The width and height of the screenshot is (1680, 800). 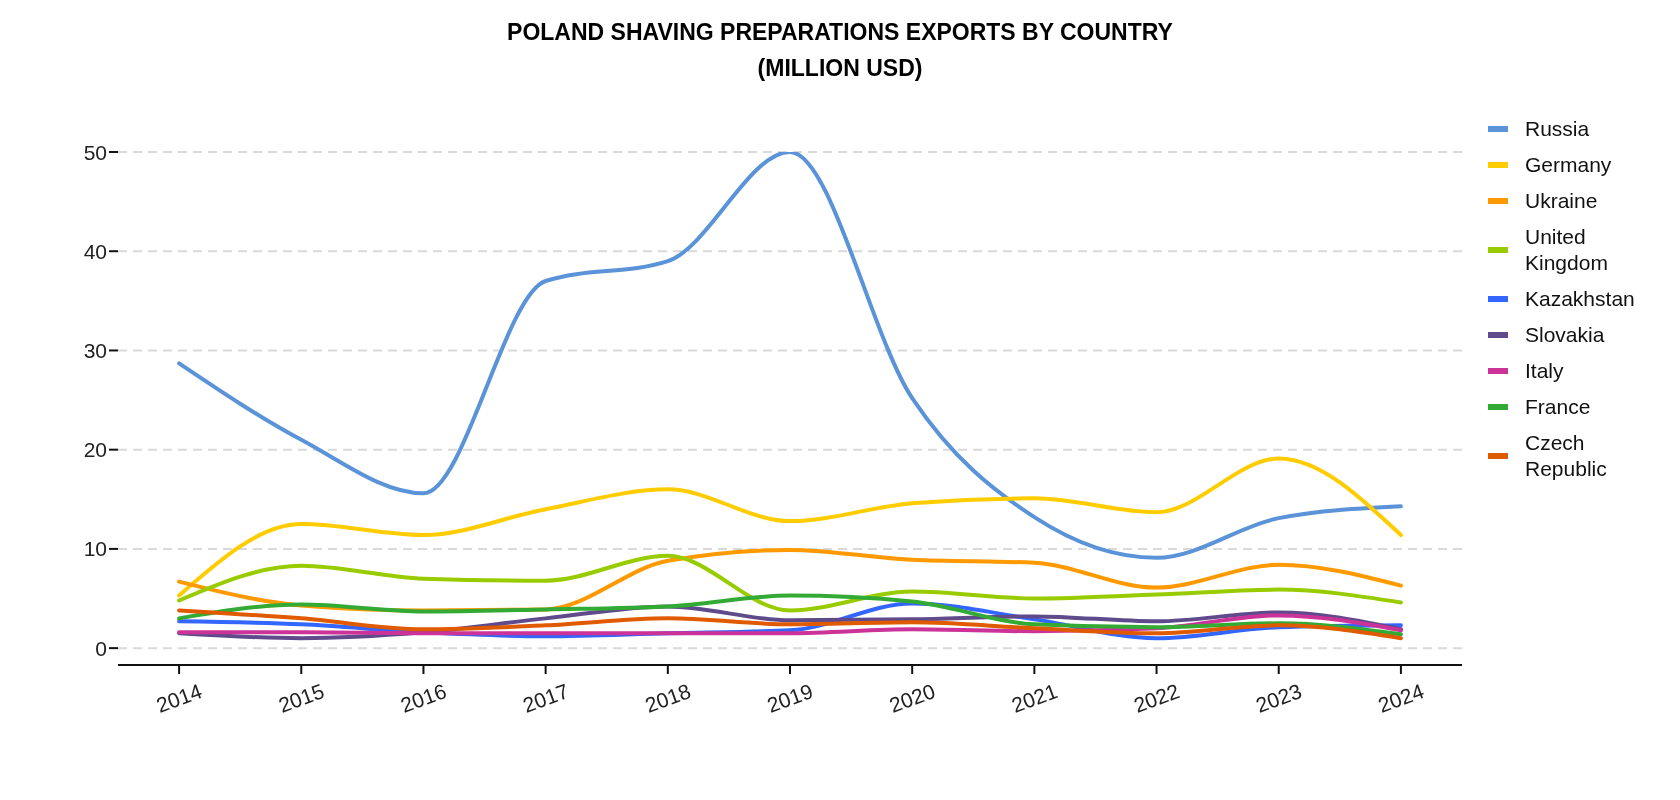 What do you see at coordinates (1566, 456) in the screenshot?
I see `legend-label: Czech Republic` at bounding box center [1566, 456].